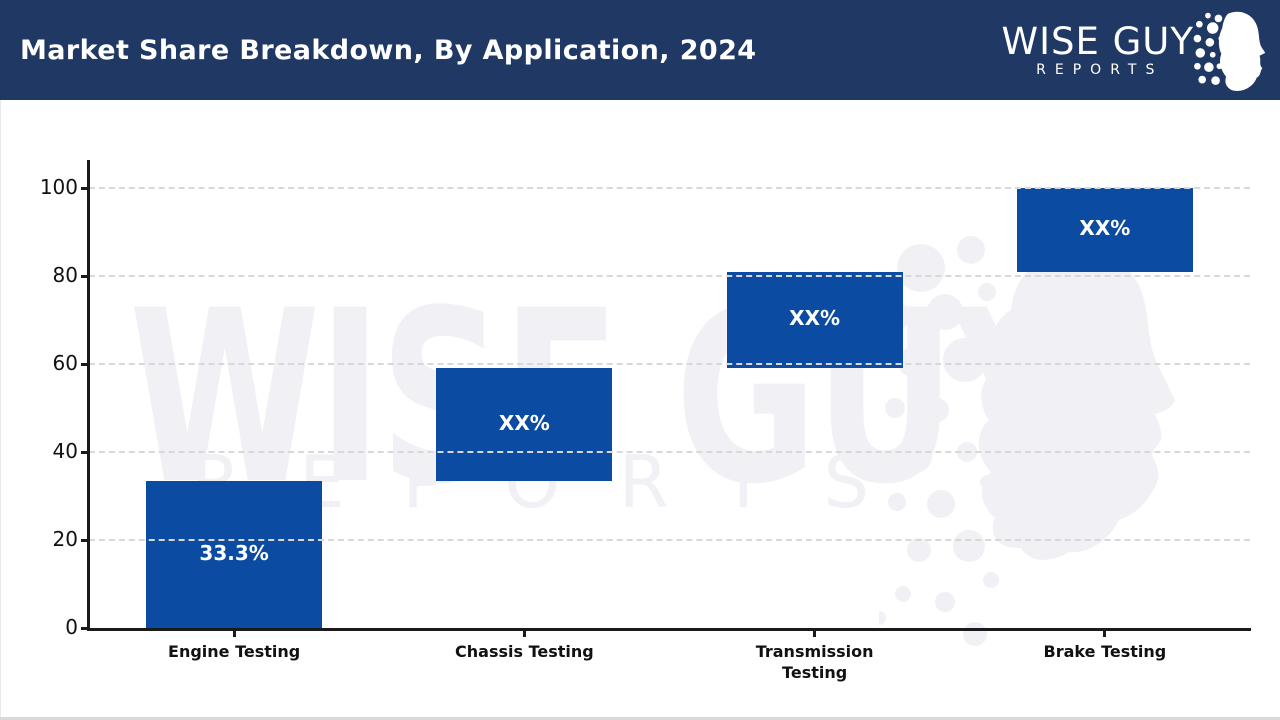  Describe the element at coordinates (1100, 70) in the screenshot. I see `logo-subtext: REPORTS` at that location.